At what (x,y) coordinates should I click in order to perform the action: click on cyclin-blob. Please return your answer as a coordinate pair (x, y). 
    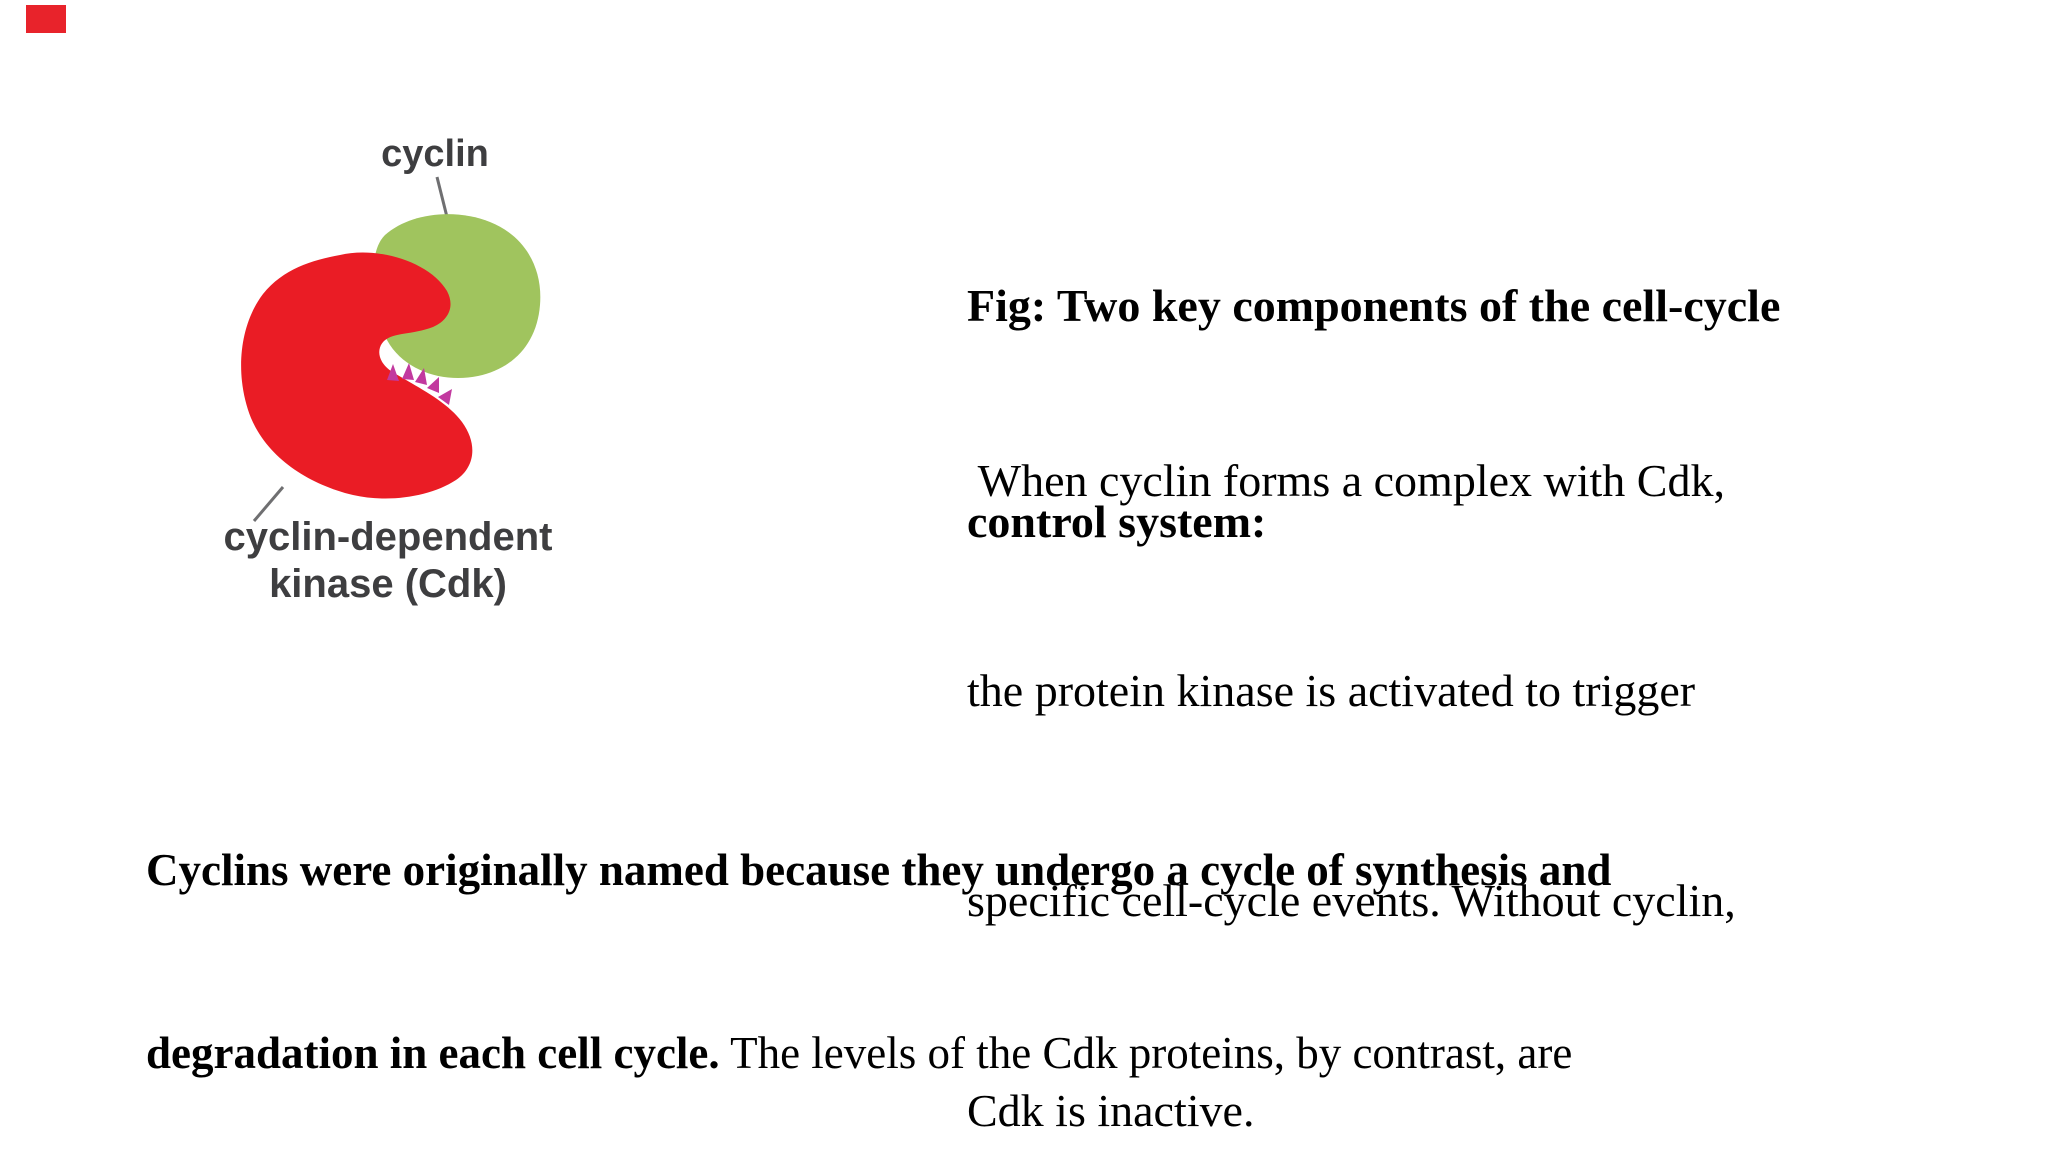
    Looking at the image, I should click on (456, 296).